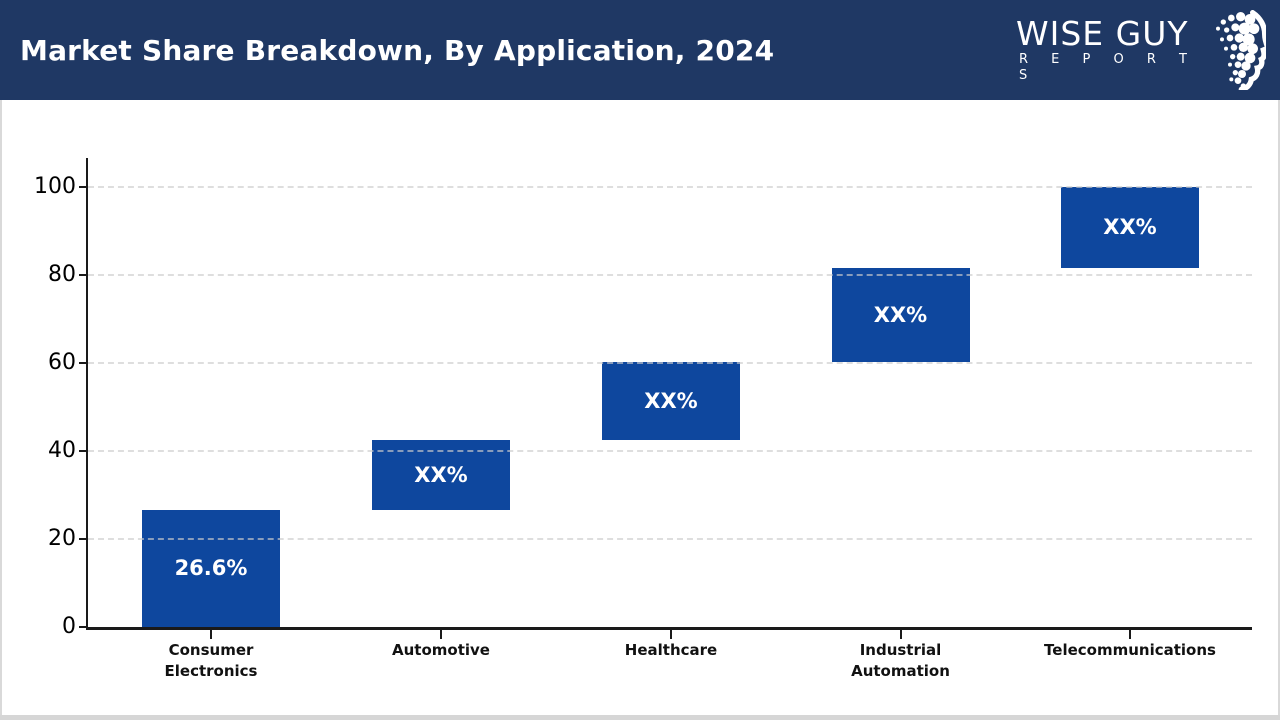 This screenshot has width=1280, height=720. Describe the element at coordinates (1102, 33) in the screenshot. I see `wiseguy-logo-line1: WISE GUY` at that location.